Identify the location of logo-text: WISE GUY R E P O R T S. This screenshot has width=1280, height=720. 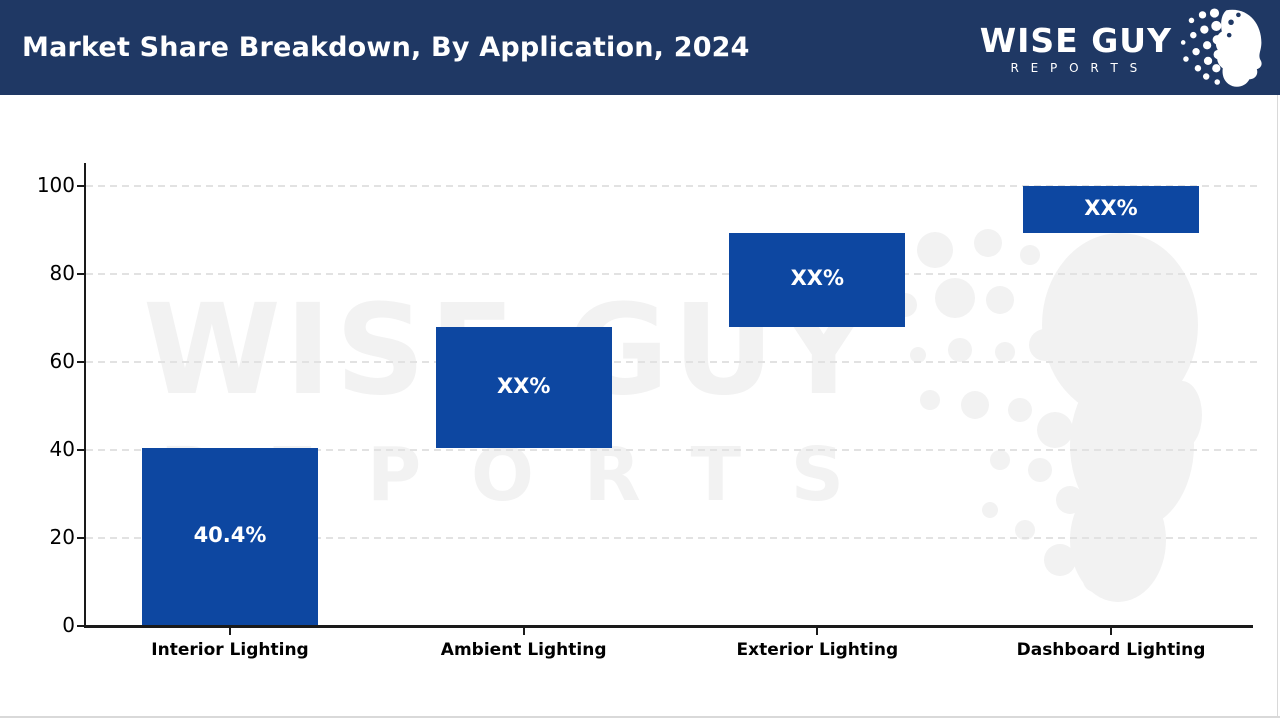
(1076, 49).